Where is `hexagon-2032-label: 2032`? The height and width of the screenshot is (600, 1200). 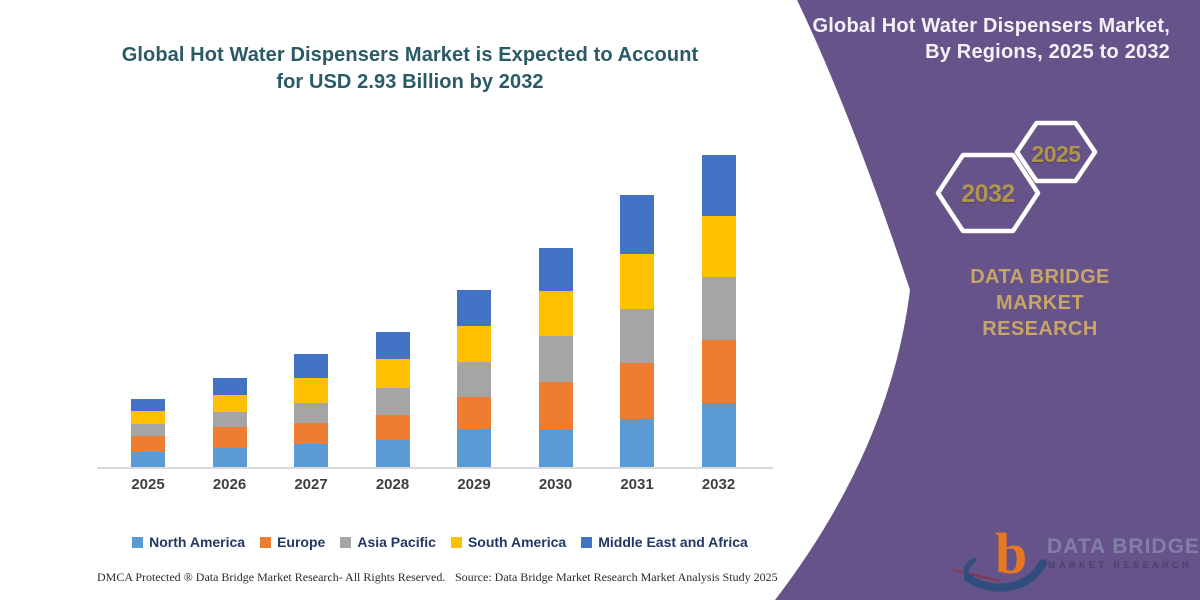
hexagon-2032-label: 2032 is located at coordinates (988, 194).